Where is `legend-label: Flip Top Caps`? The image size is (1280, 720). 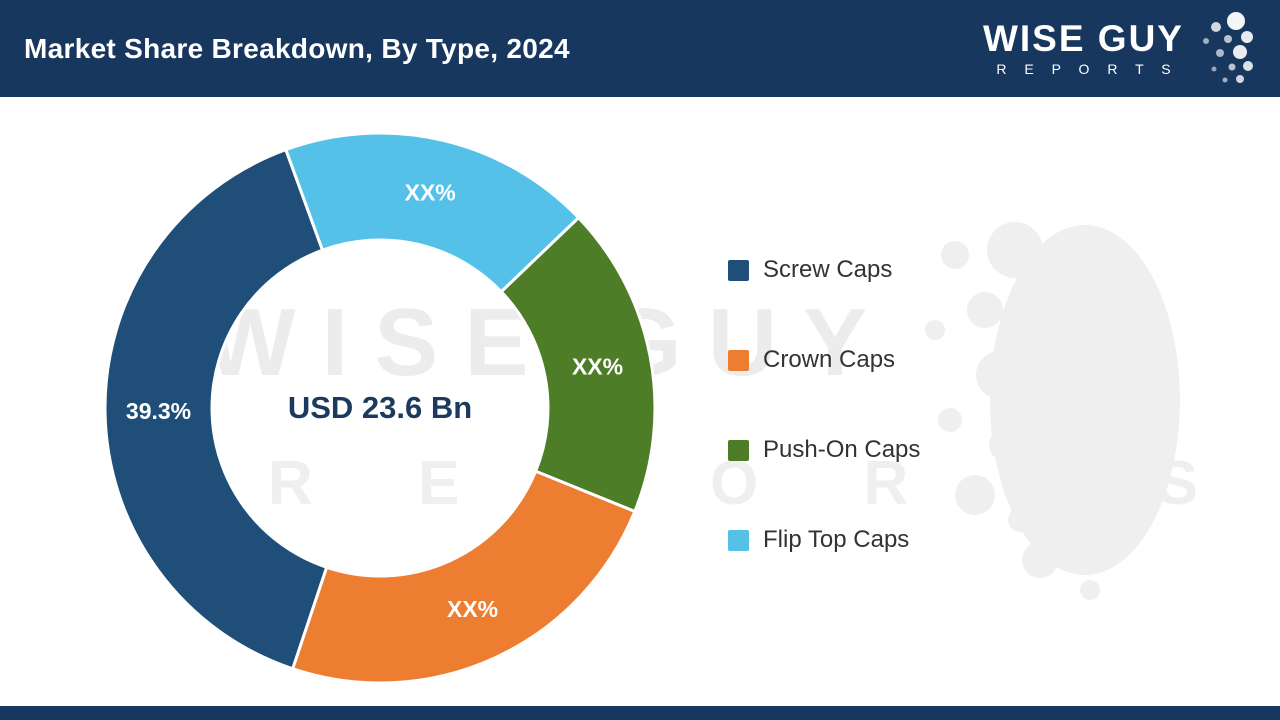
legend-label: Flip Top Caps is located at coordinates (836, 539).